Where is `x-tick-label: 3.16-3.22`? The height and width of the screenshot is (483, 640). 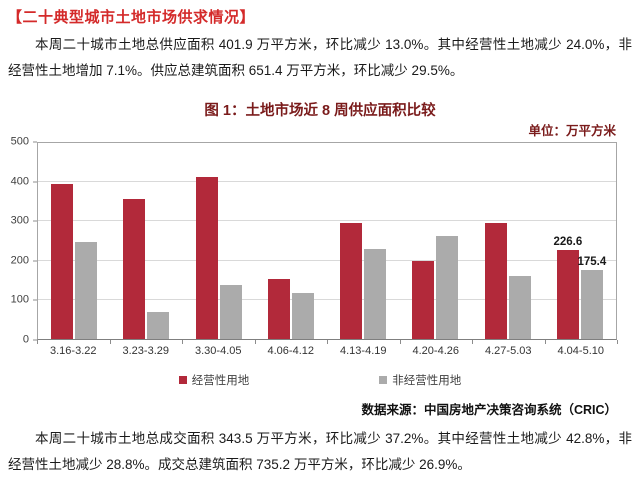
x-tick-label: 3.16-3.22 is located at coordinates (73, 351).